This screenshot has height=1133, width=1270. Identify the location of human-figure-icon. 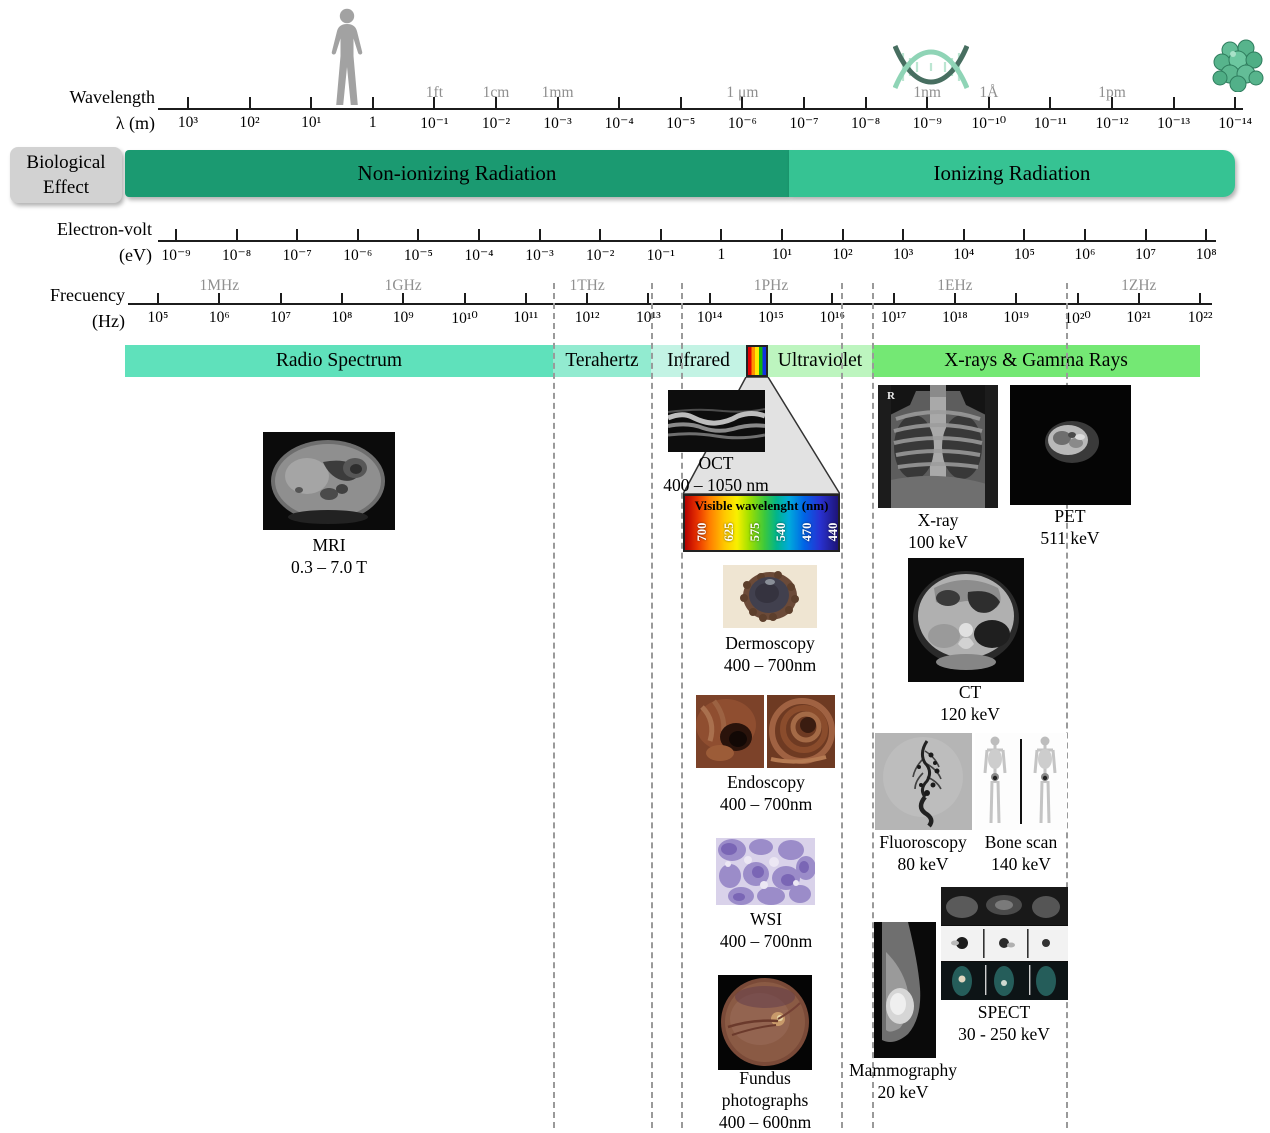
(347, 56).